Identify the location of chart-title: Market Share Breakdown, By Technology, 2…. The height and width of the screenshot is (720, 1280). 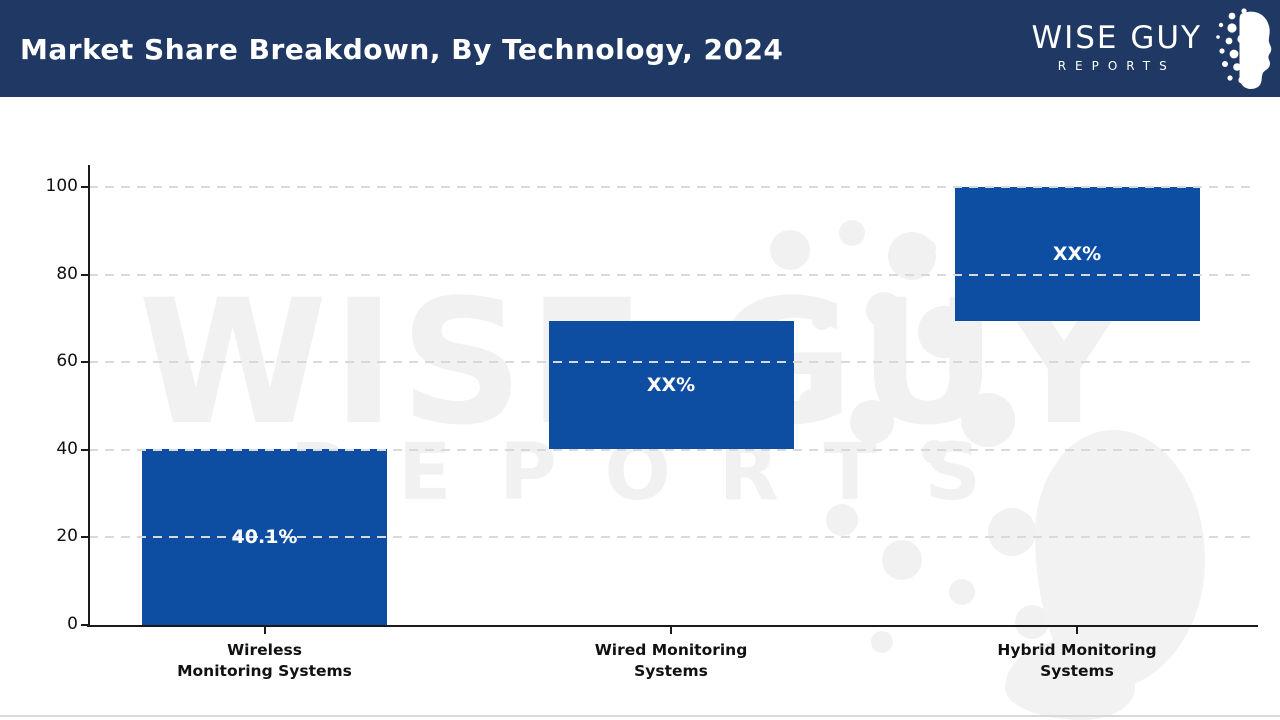
(402, 49).